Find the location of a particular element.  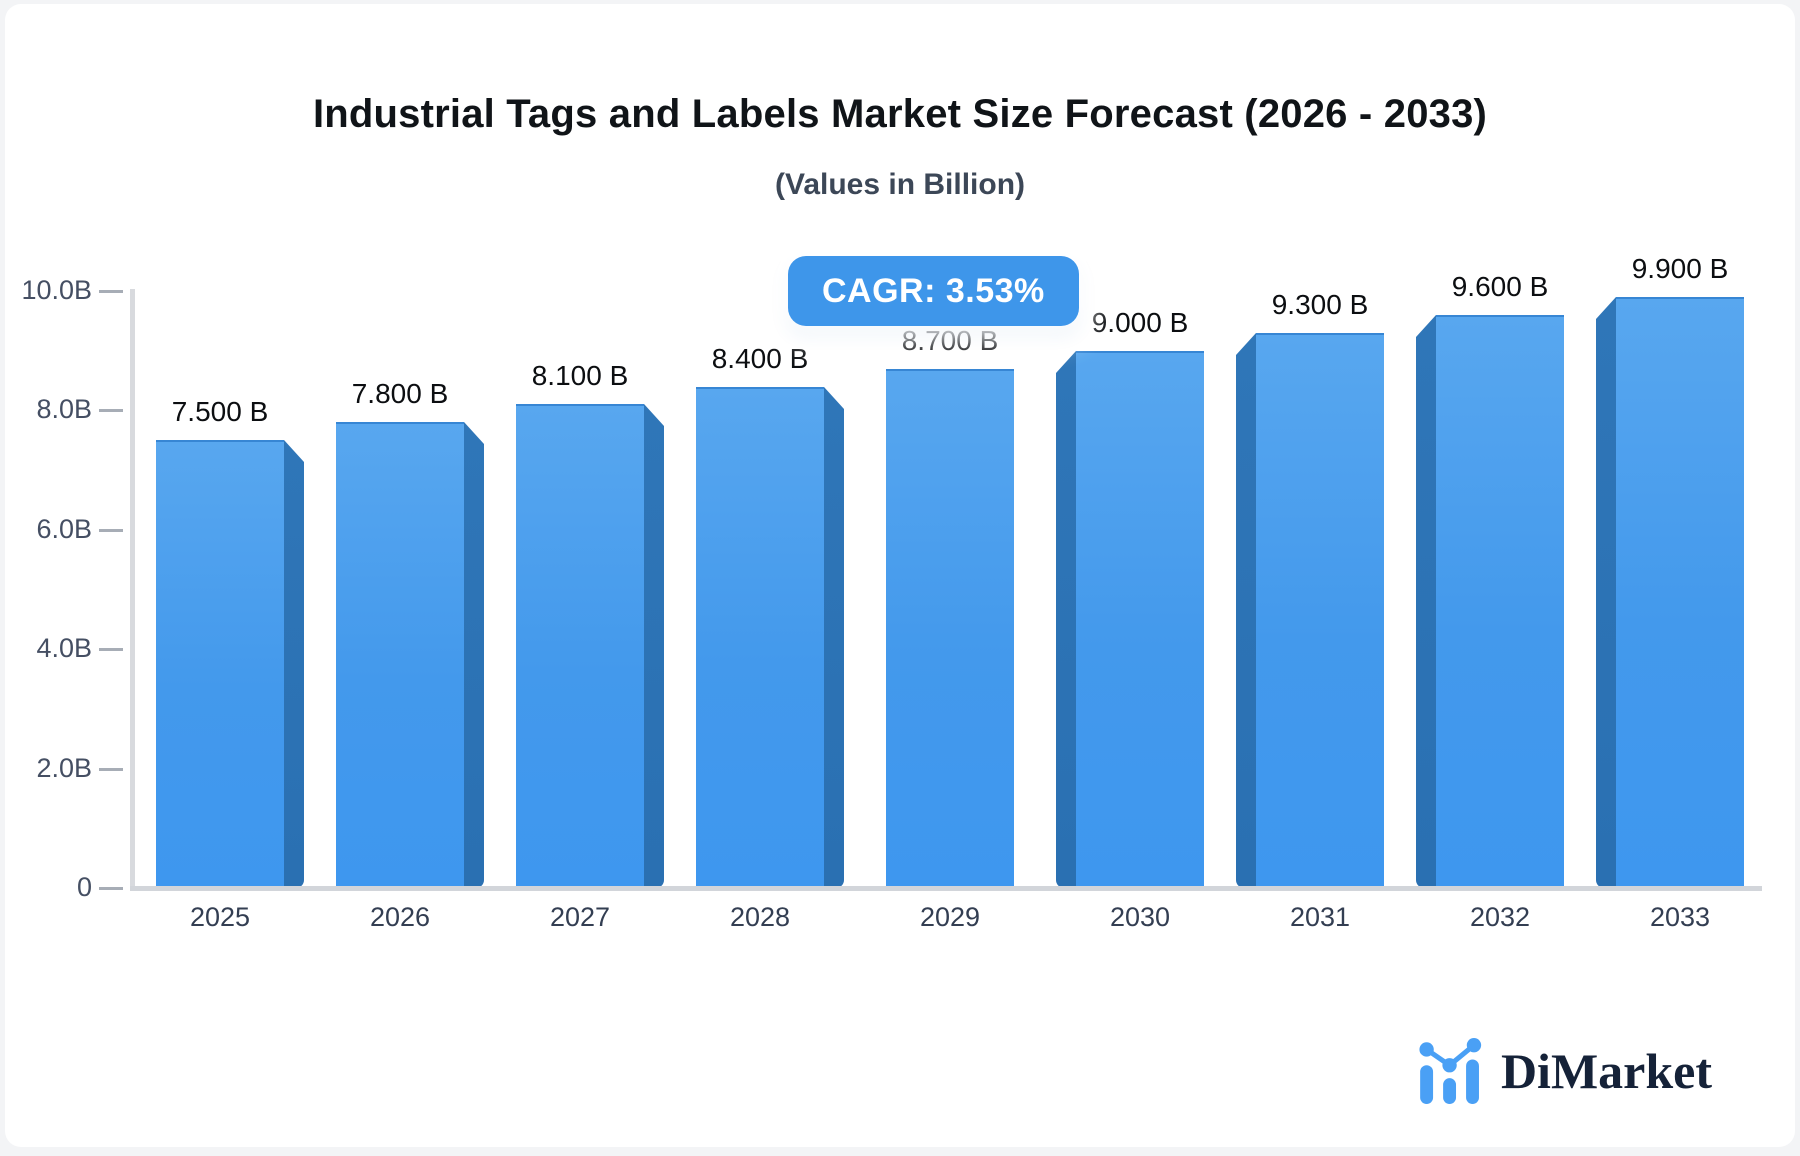

bar-value-label: 9.000 B is located at coordinates (1140, 322).